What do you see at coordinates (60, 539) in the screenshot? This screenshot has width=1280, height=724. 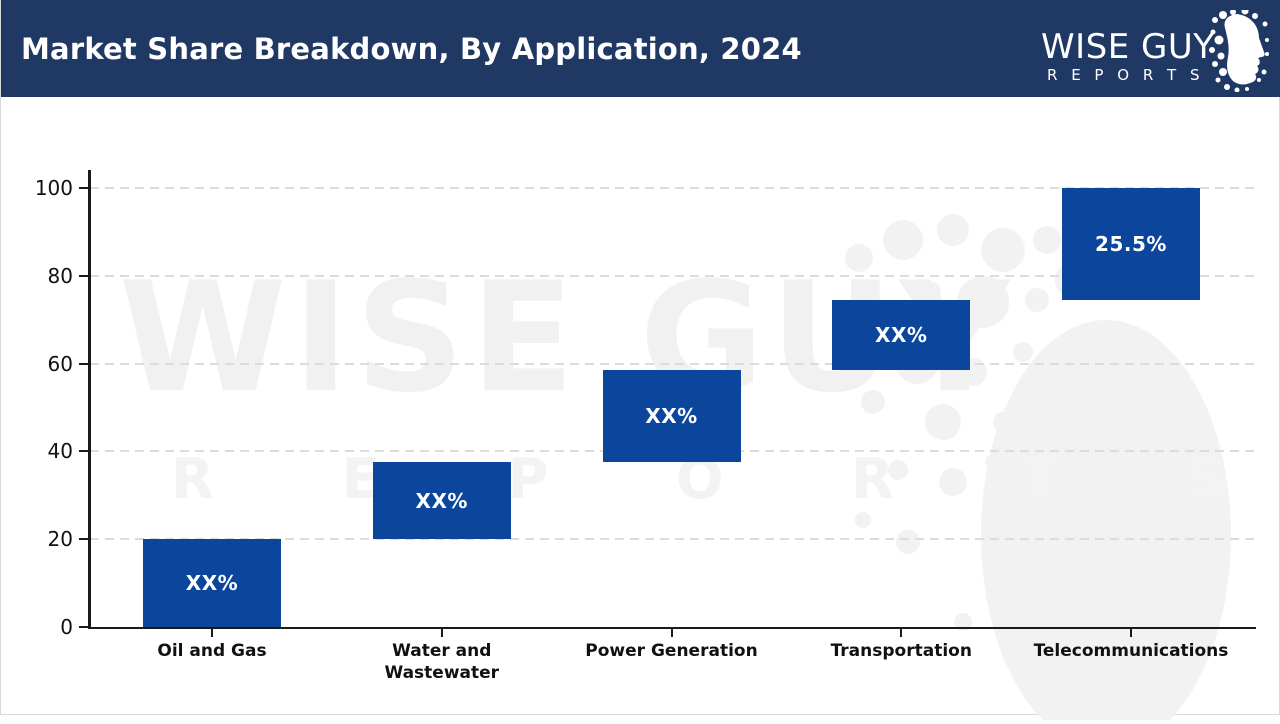 I see `y-tick-label: 20` at bounding box center [60, 539].